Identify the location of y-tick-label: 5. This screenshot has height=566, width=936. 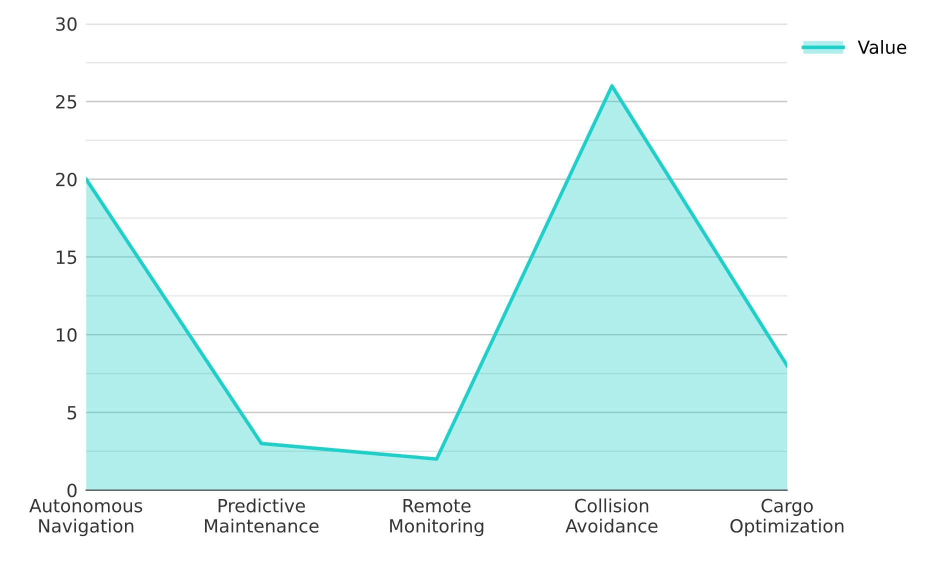
(72, 413).